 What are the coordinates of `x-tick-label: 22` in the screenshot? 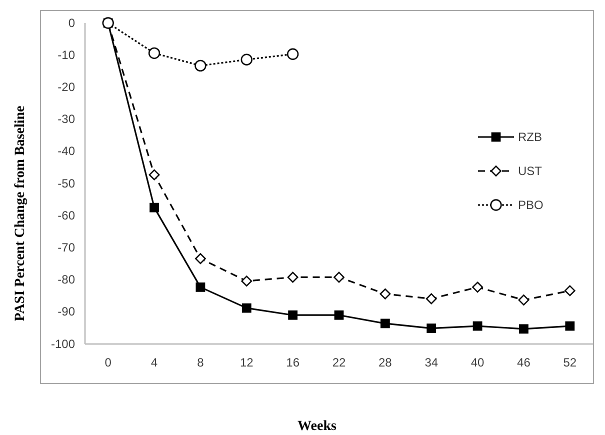 It's located at (339, 363).